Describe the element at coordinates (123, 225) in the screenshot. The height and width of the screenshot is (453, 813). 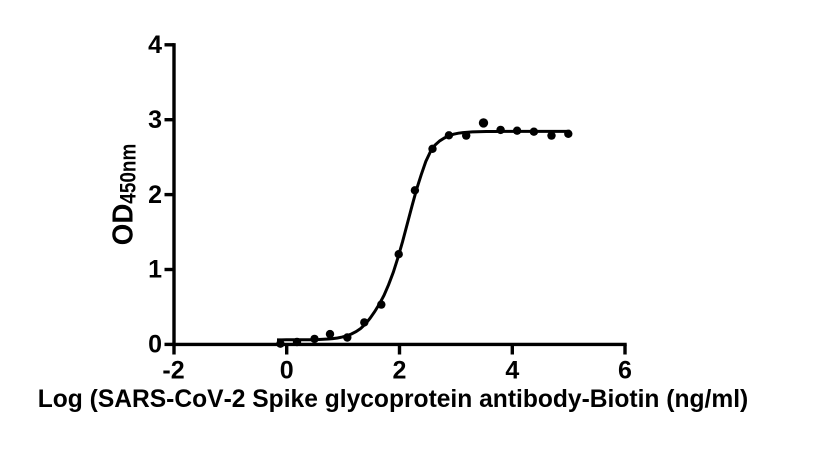
I see `svg-text: OD` at that location.